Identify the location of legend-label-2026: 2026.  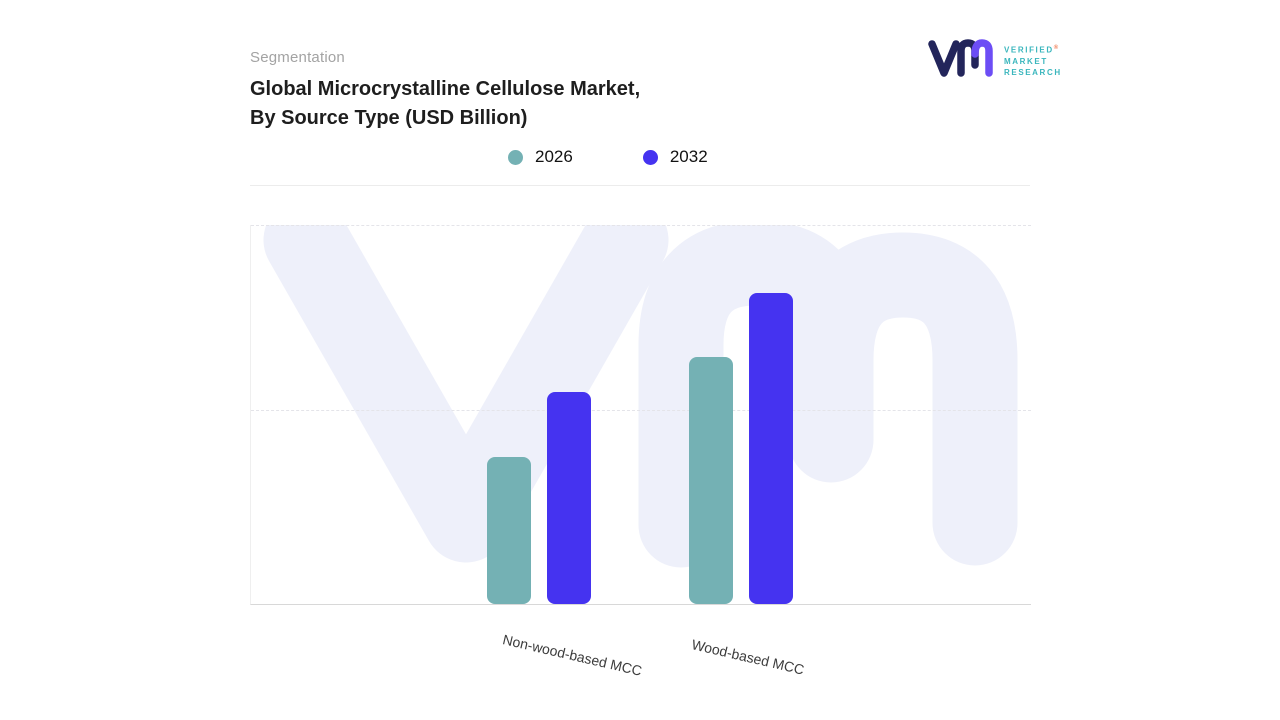
(554, 156).